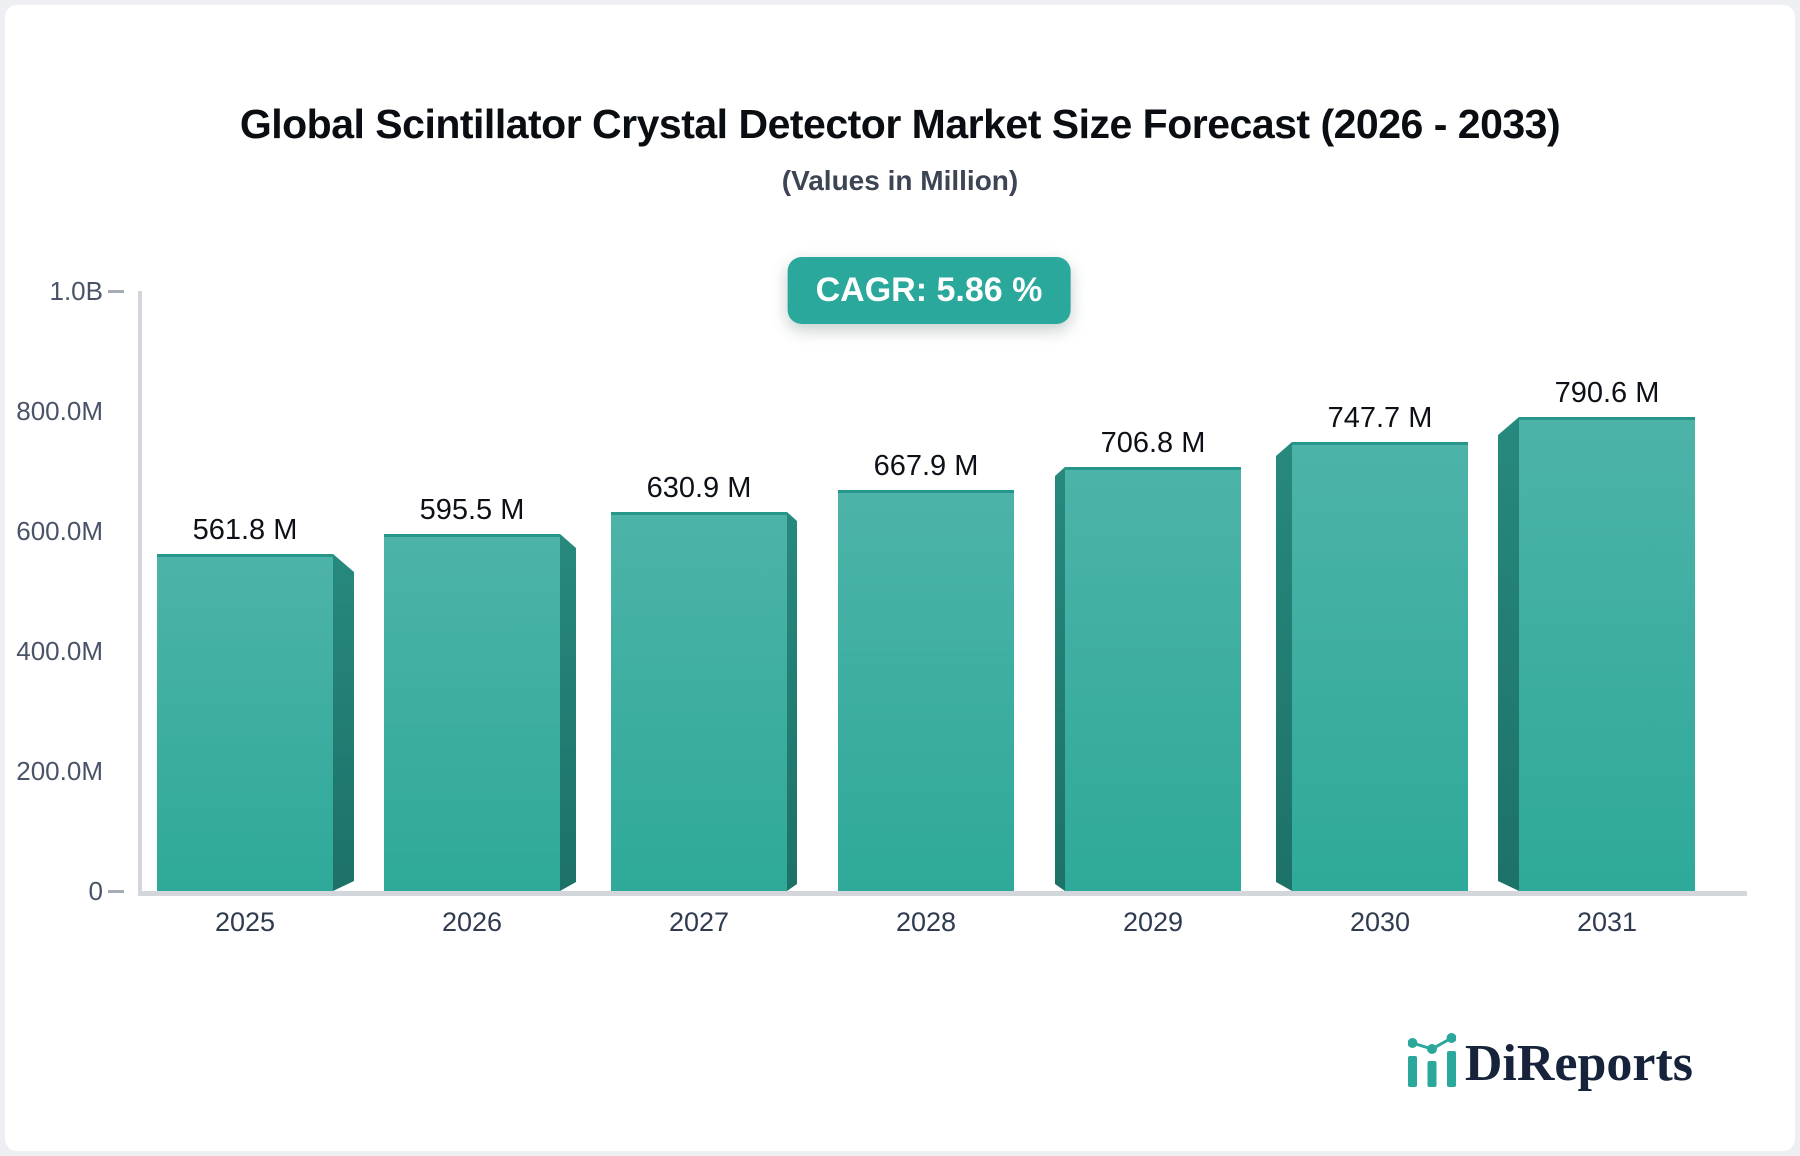 The width and height of the screenshot is (1800, 1156). Describe the element at coordinates (472, 510) in the screenshot. I see `bar-value-label: 595.5 M` at that location.